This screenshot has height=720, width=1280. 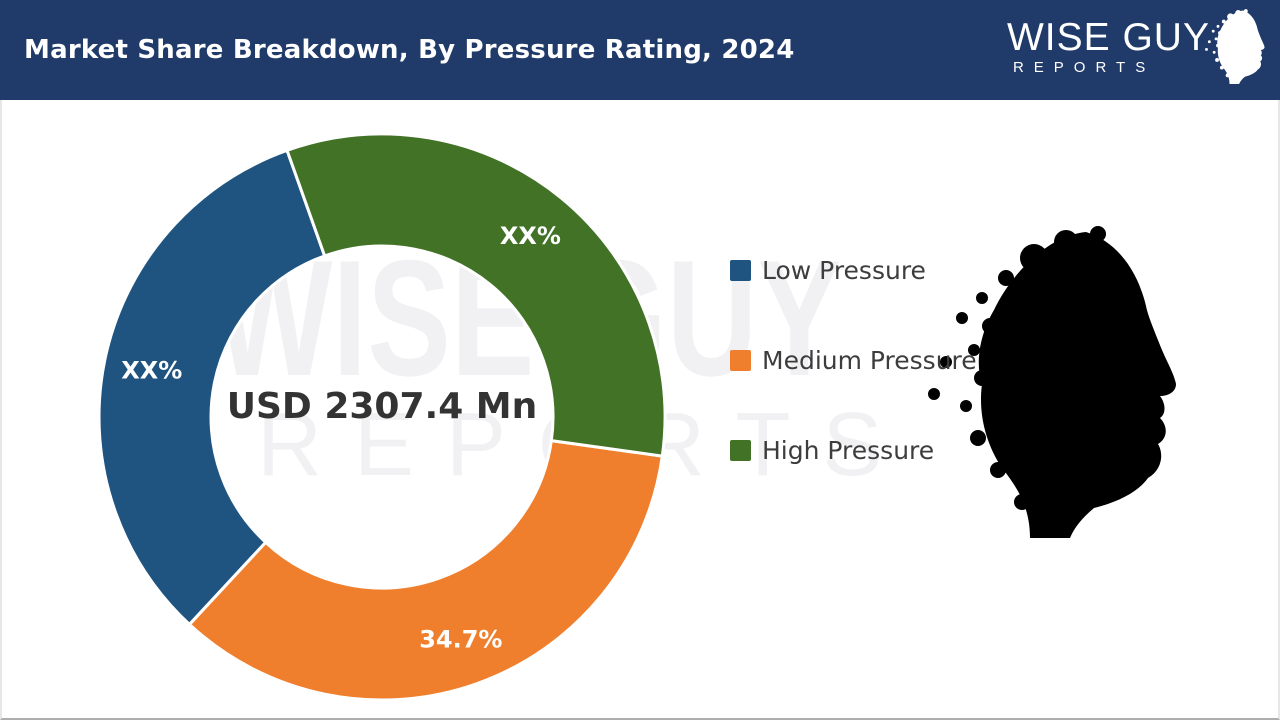 What do you see at coordinates (848, 450) in the screenshot?
I see `legend-label: High Pressure` at bounding box center [848, 450].